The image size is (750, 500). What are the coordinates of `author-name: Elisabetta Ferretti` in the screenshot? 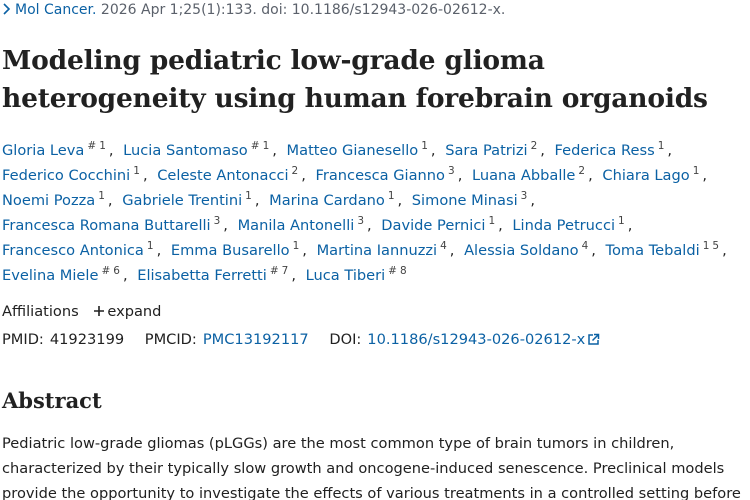 It's located at (202, 275).